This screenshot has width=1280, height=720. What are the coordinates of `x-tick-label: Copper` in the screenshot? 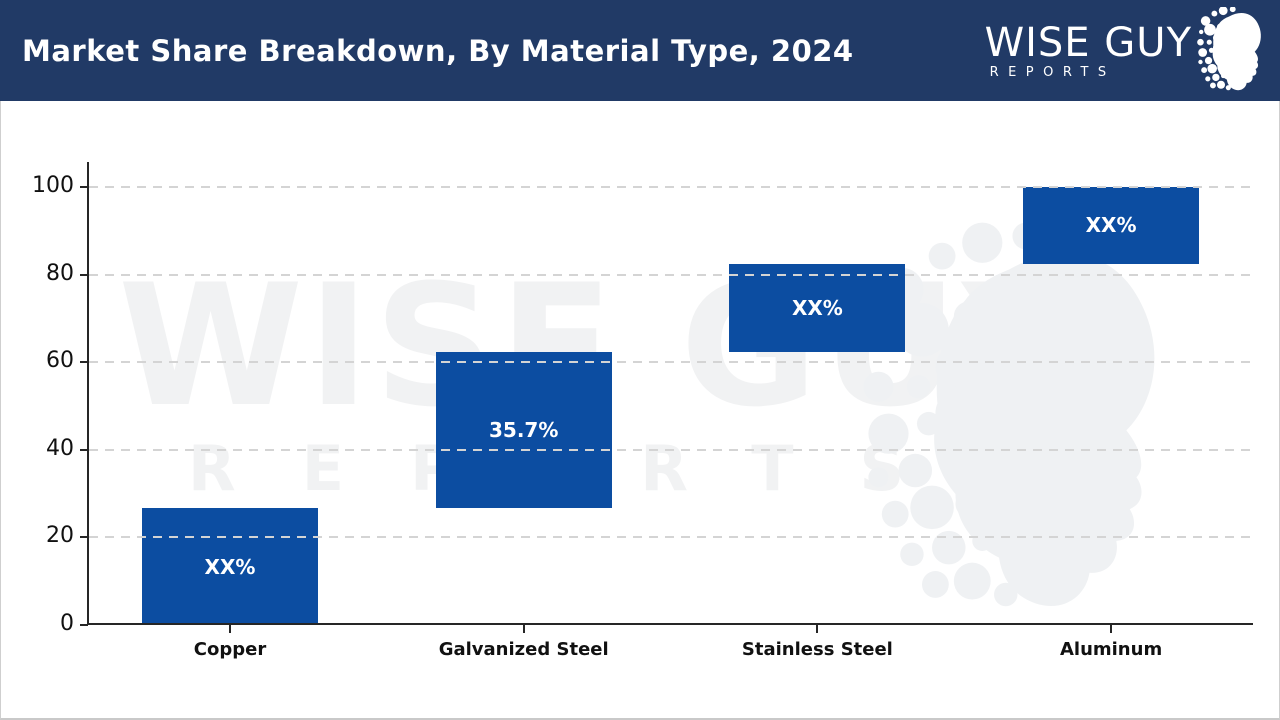 It's located at (230, 649).